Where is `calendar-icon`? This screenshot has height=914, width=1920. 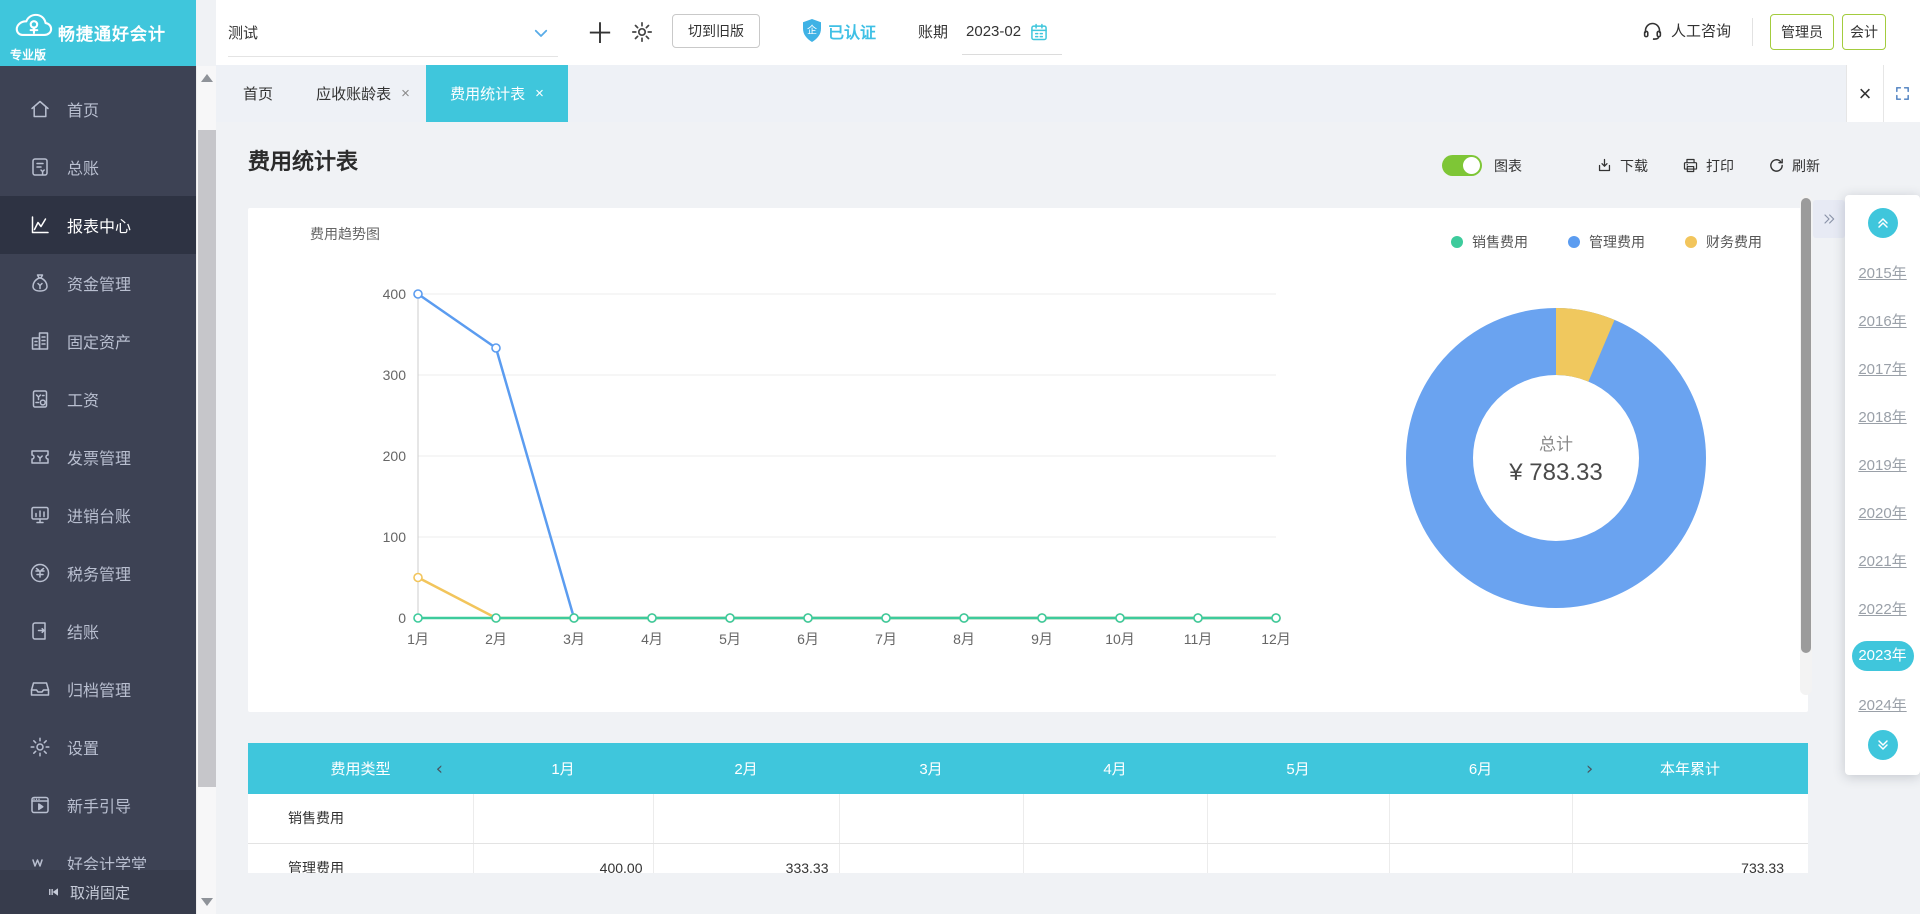
calendar-icon is located at coordinates (1039, 32).